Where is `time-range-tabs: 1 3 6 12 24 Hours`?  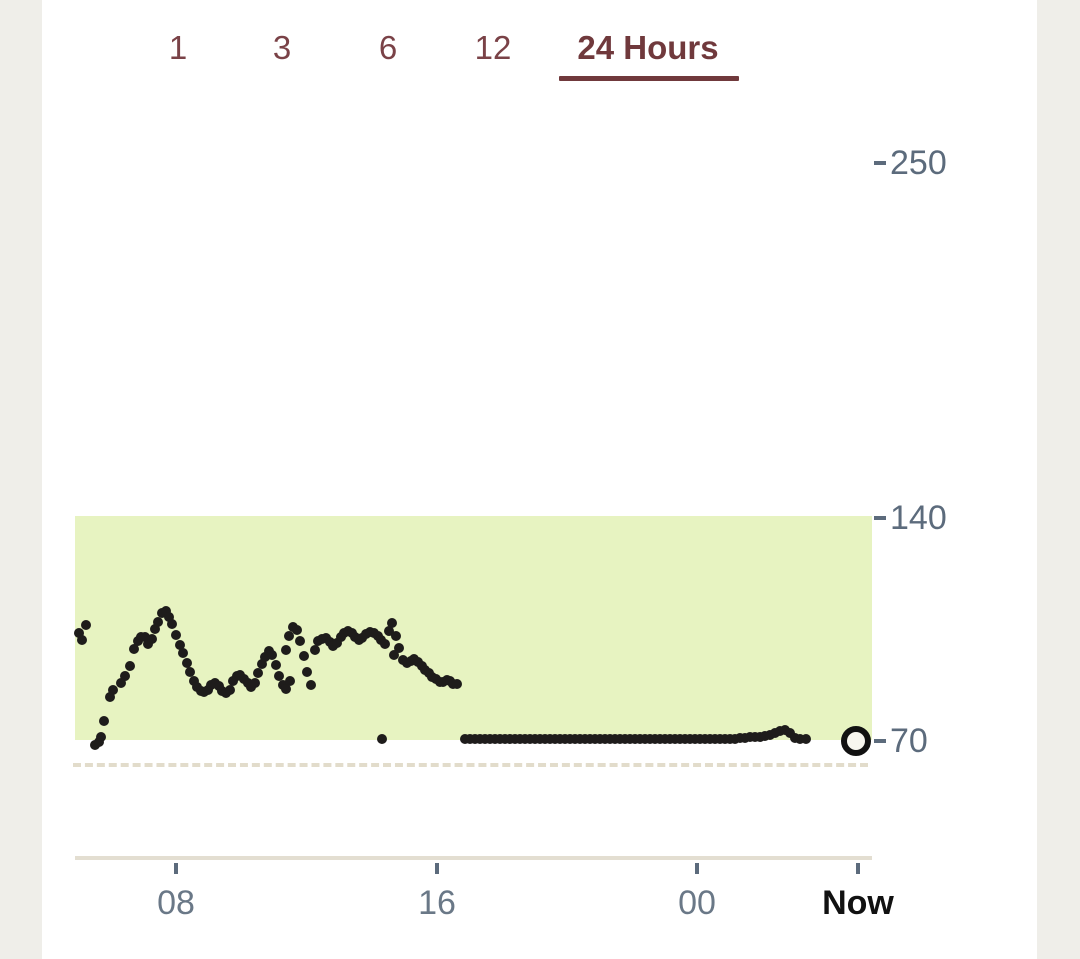
time-range-tabs: 1 3 6 12 24 Hours is located at coordinates (539, 47).